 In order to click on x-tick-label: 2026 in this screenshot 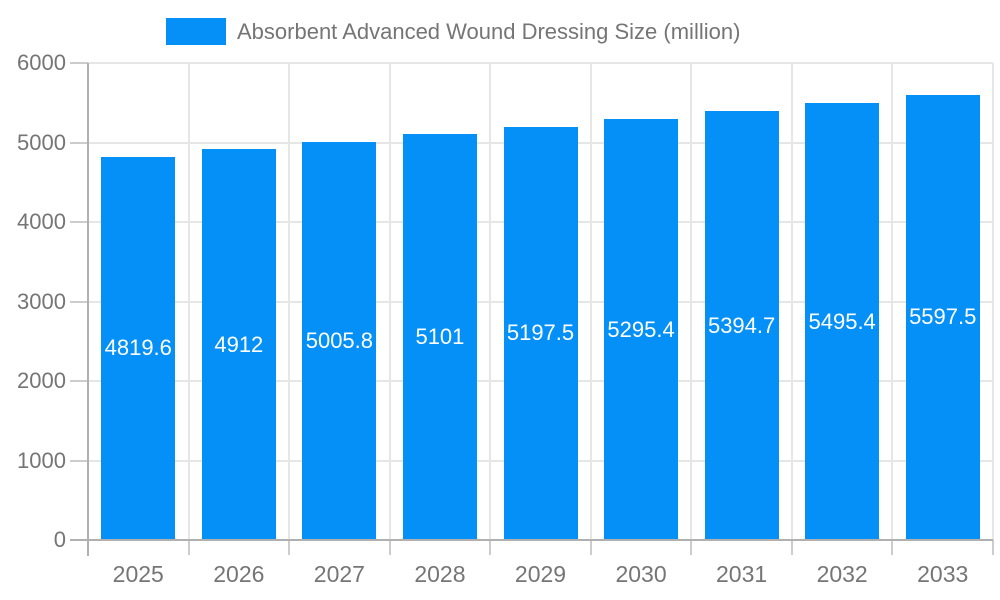, I will do `click(239, 574)`.